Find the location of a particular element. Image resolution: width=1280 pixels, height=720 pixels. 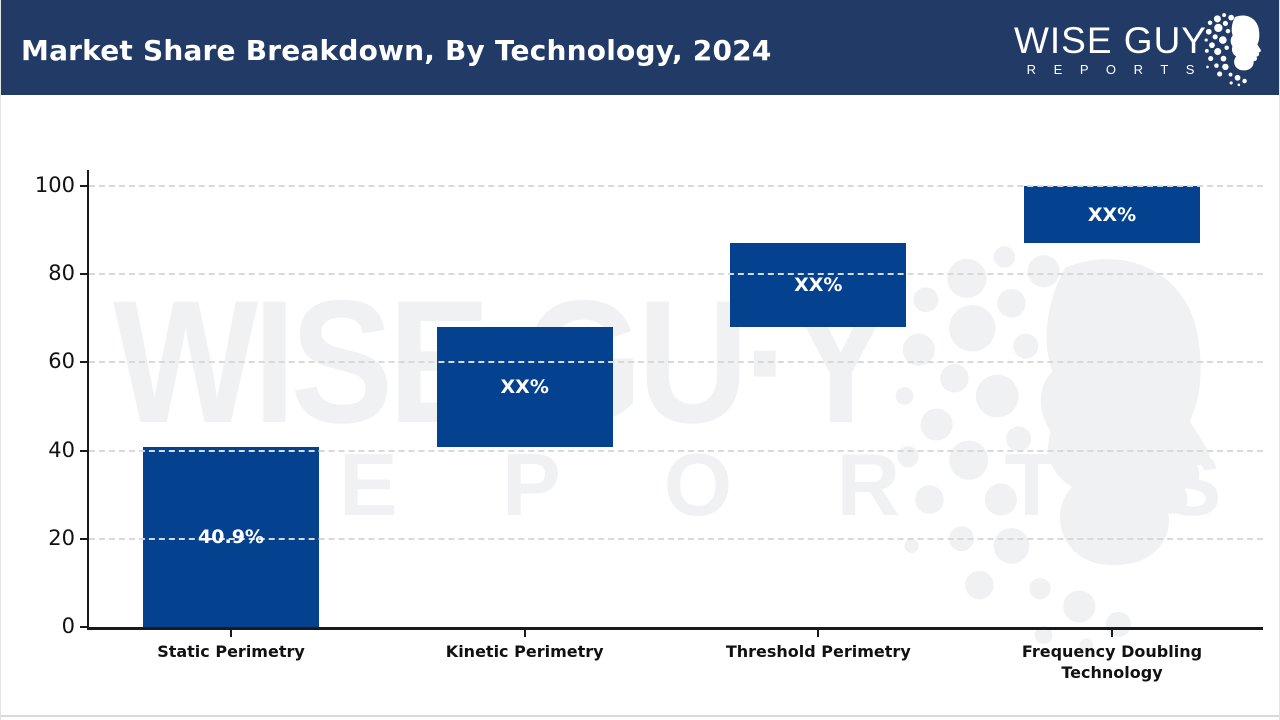

watermark-face-icon is located at coordinates (1052, 449).